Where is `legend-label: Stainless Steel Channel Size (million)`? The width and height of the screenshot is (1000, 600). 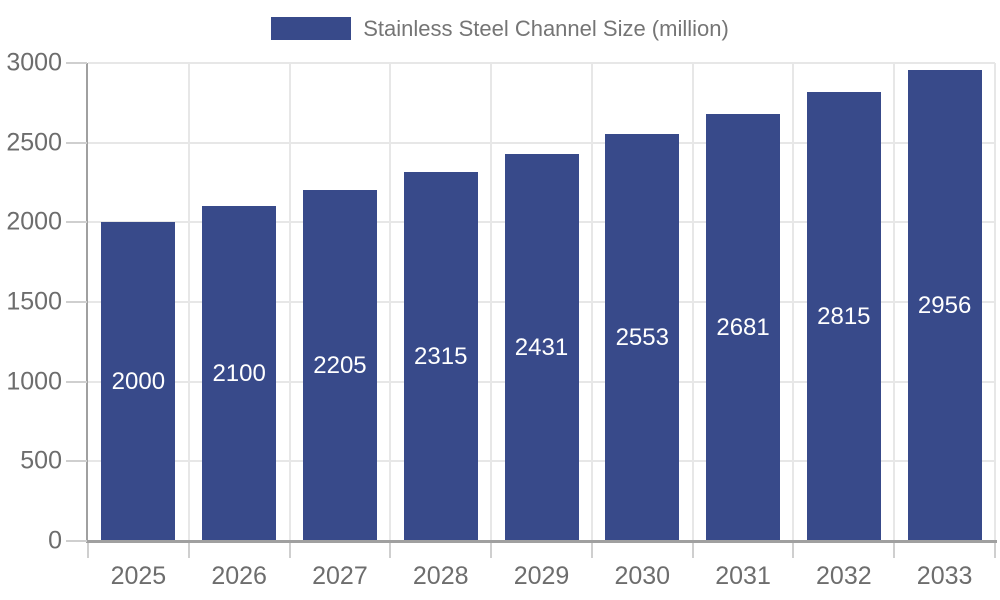
legend-label: Stainless Steel Channel Size (million) is located at coordinates (546, 28).